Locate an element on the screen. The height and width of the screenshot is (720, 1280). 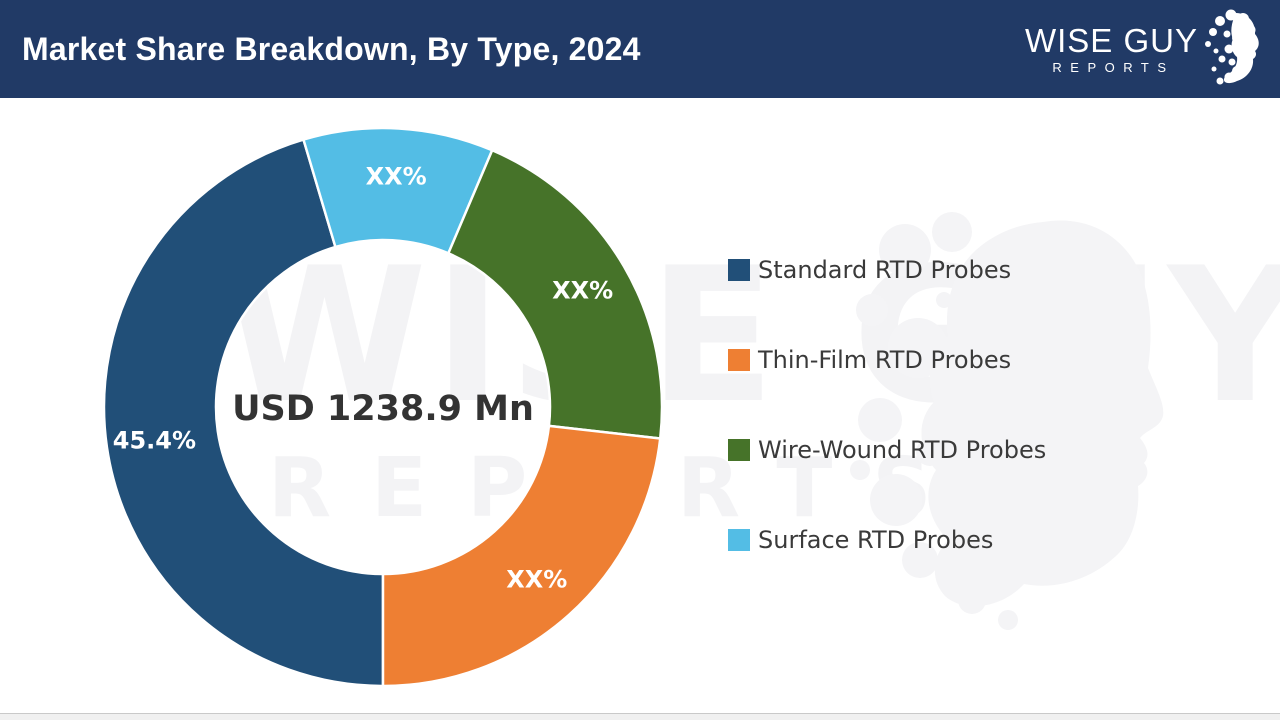
legend-label-2: Thin-Film RTD Probes is located at coordinates (885, 359).